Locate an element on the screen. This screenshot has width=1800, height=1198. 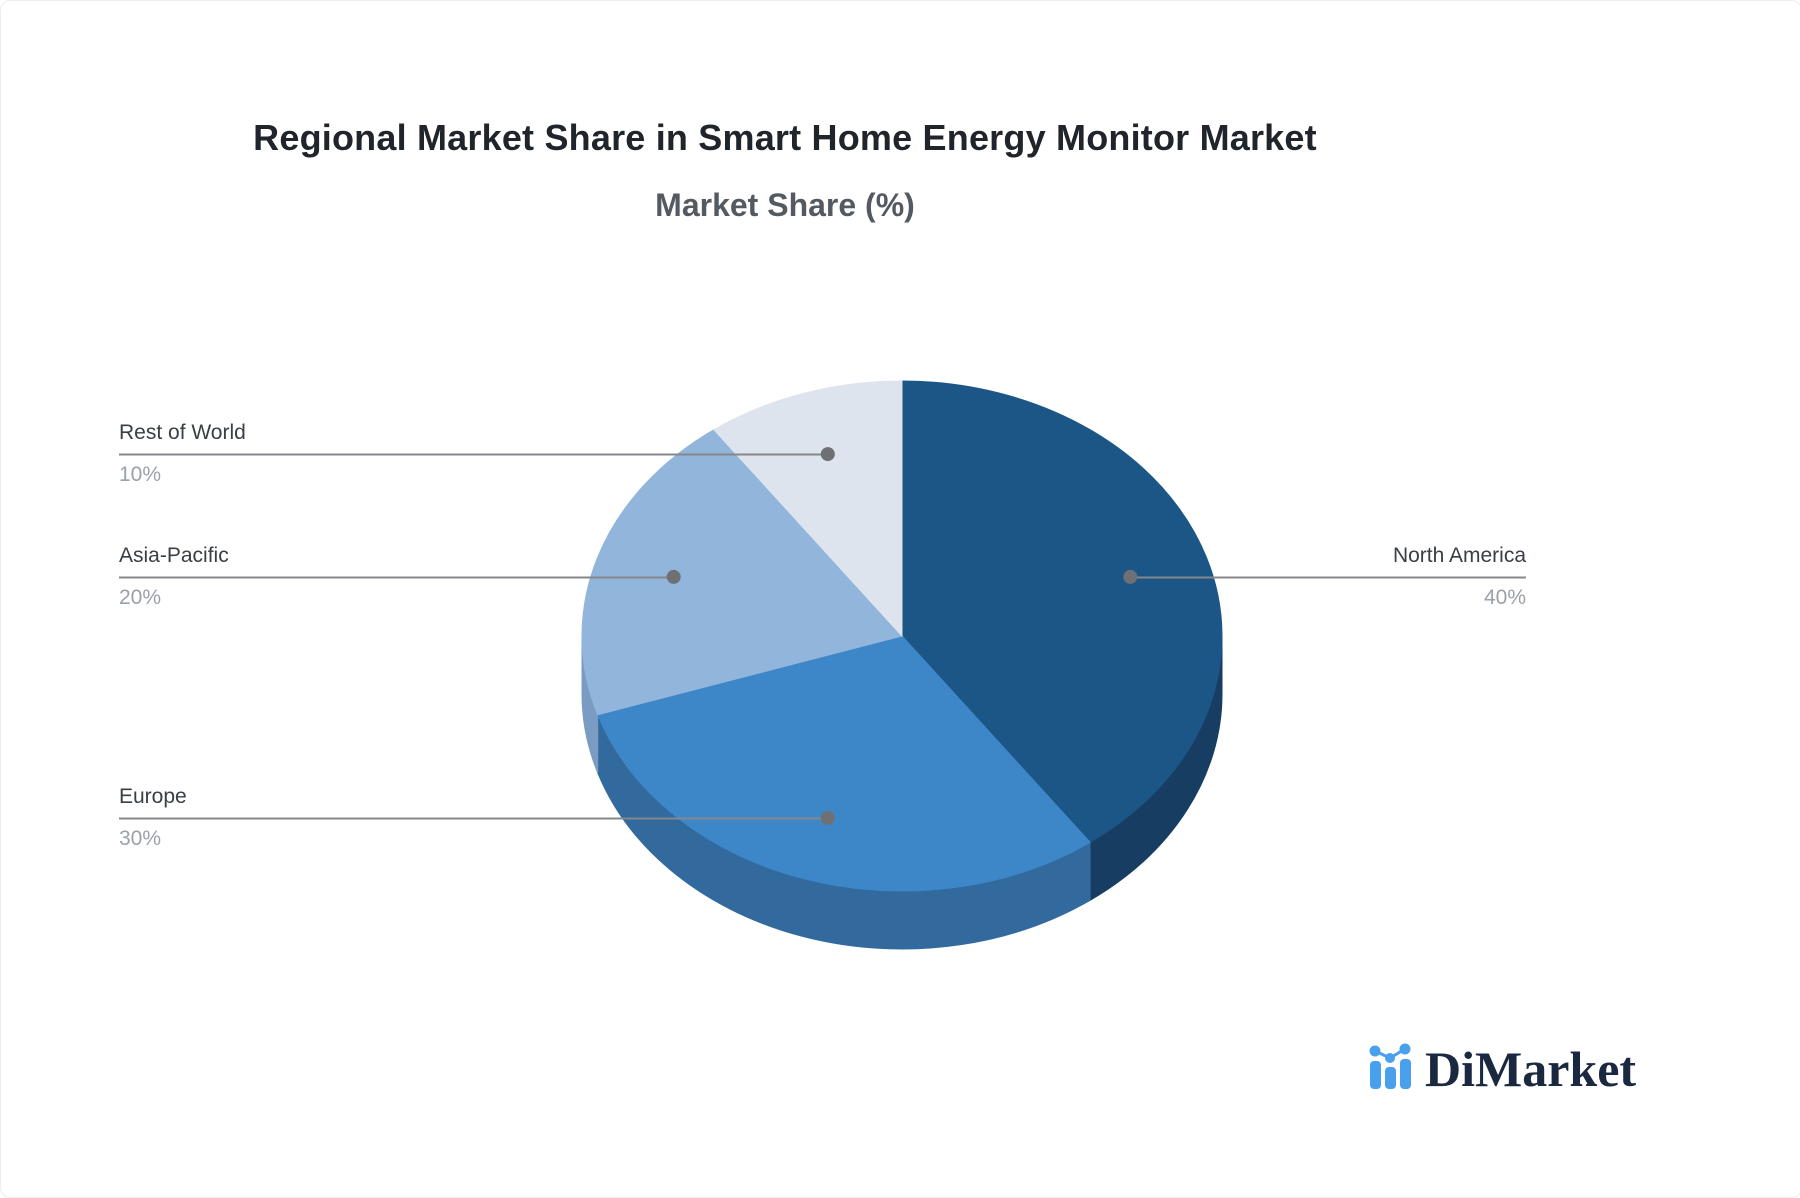
pie-slice-rest-of-world is located at coordinates (808, 509).